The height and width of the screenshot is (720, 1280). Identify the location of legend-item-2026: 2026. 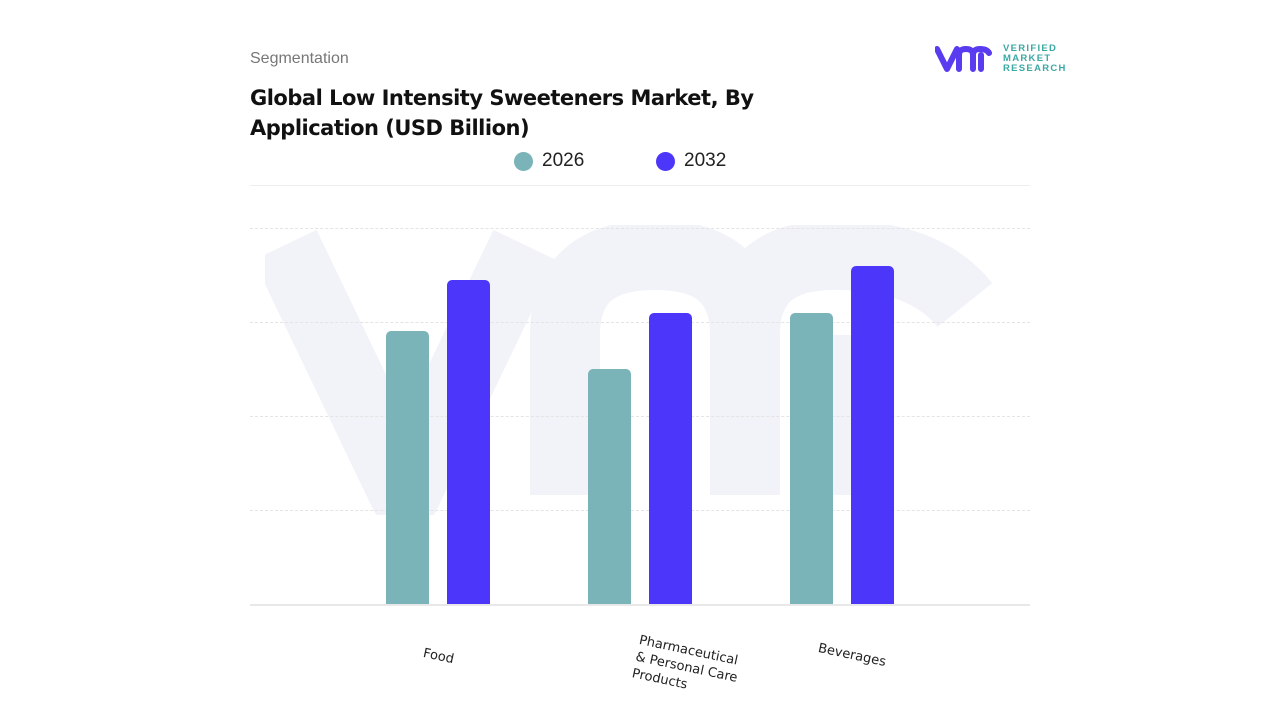
(549, 161).